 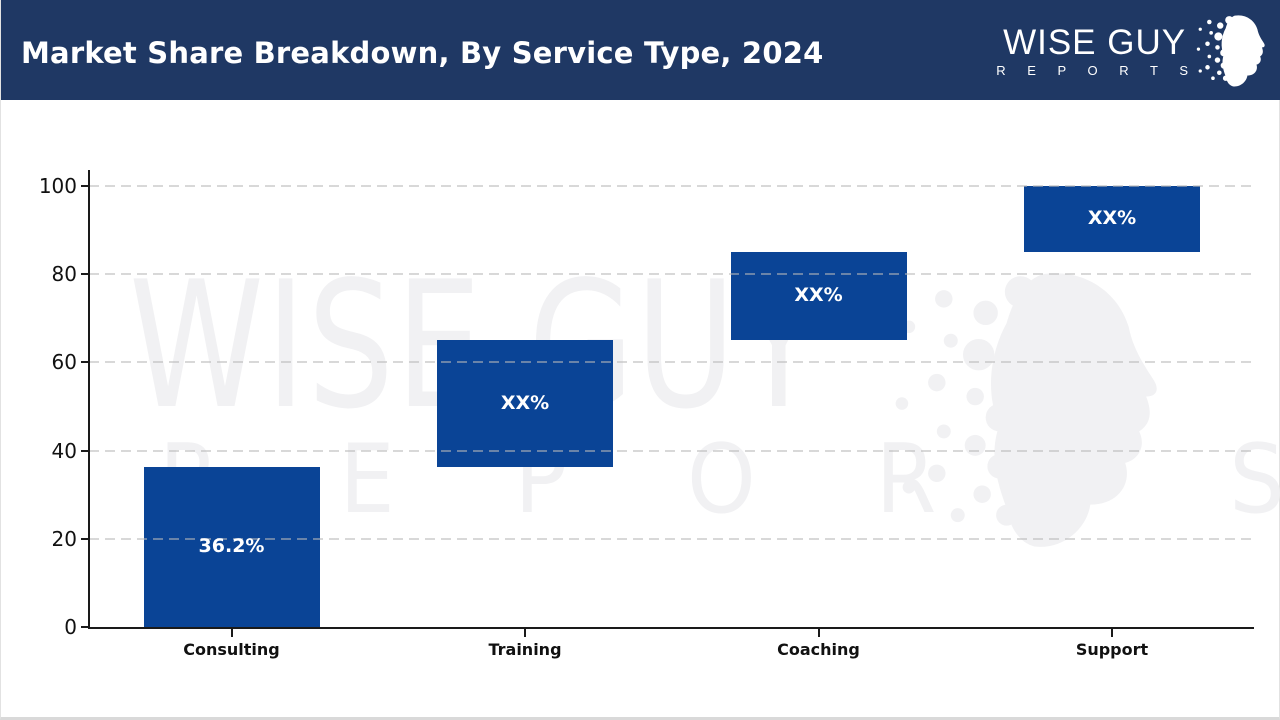 I want to click on bar-support, so click(x=1112, y=219).